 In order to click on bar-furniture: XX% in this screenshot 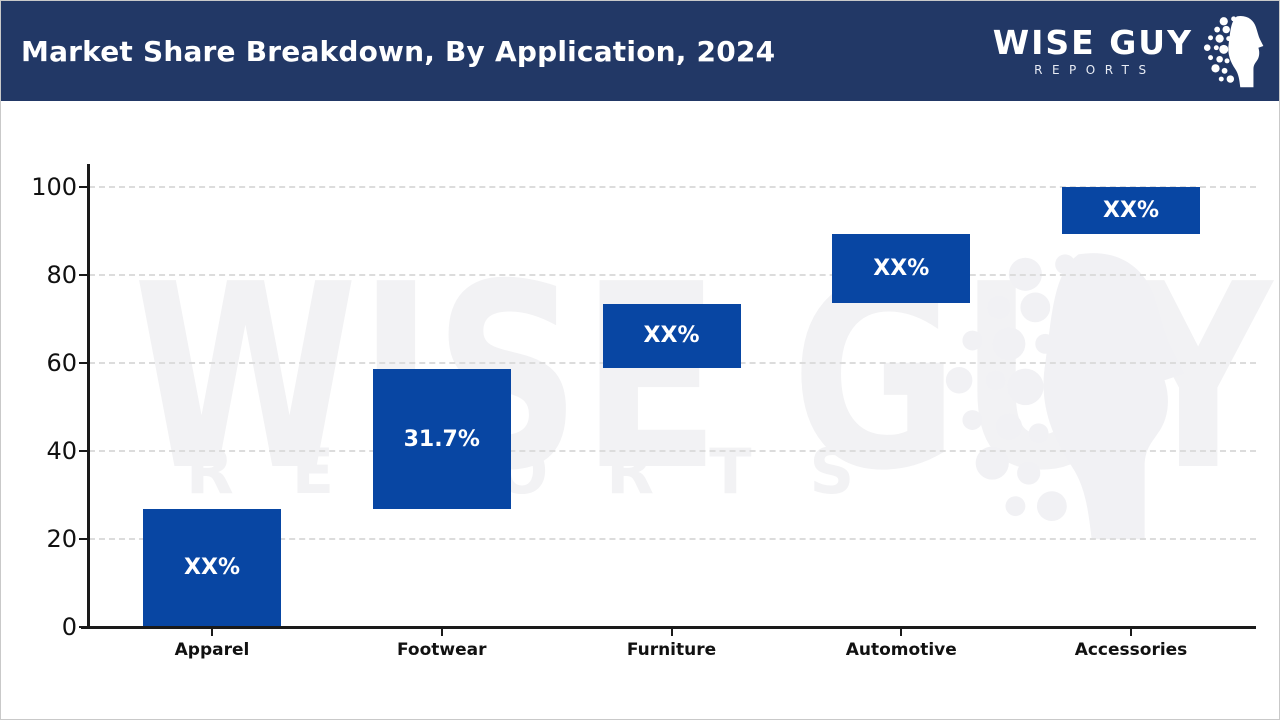, I will do `click(671, 335)`.